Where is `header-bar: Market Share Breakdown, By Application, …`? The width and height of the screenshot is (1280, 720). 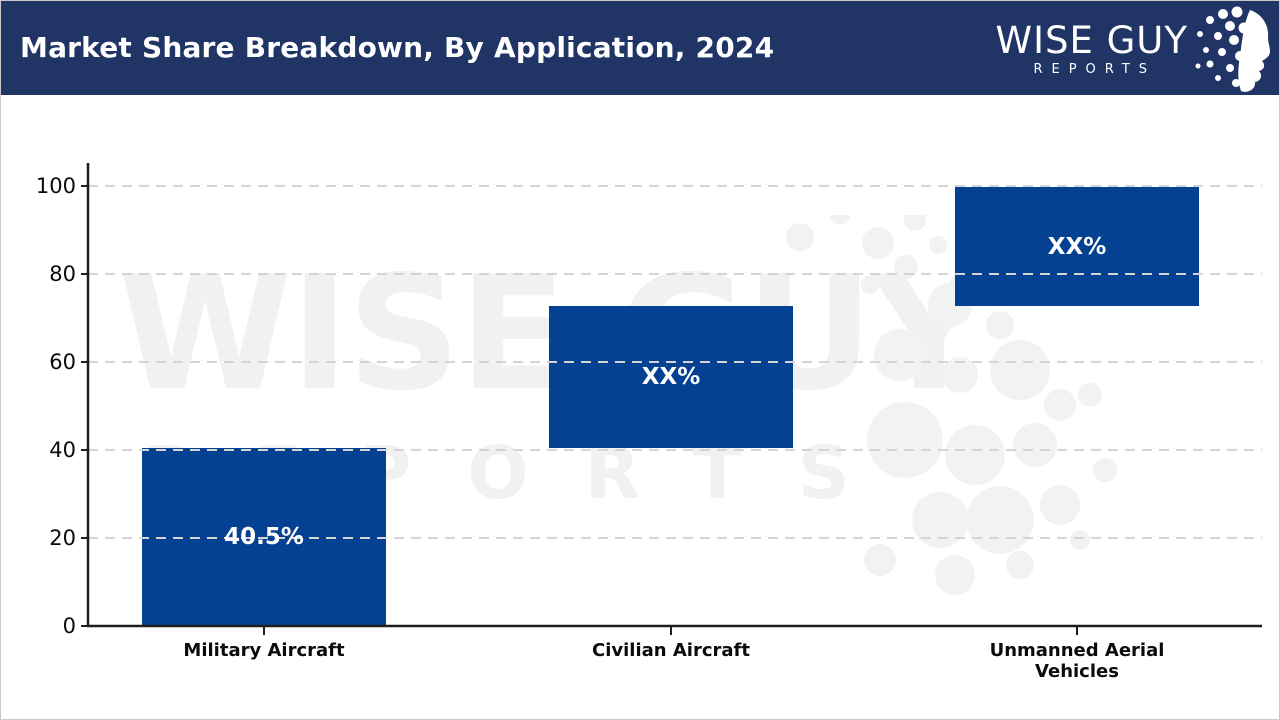
header-bar: Market Share Breakdown, By Application, … is located at coordinates (640, 47).